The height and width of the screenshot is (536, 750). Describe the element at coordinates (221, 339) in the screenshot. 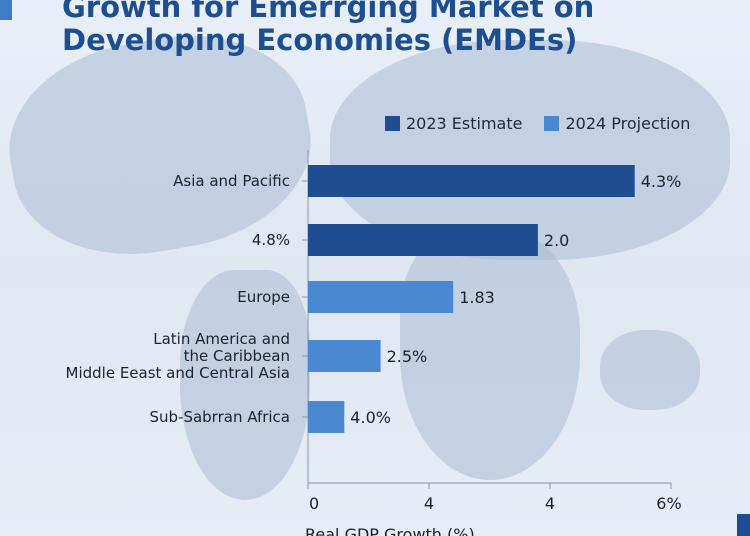

I see `category-label: Latin America and` at that location.